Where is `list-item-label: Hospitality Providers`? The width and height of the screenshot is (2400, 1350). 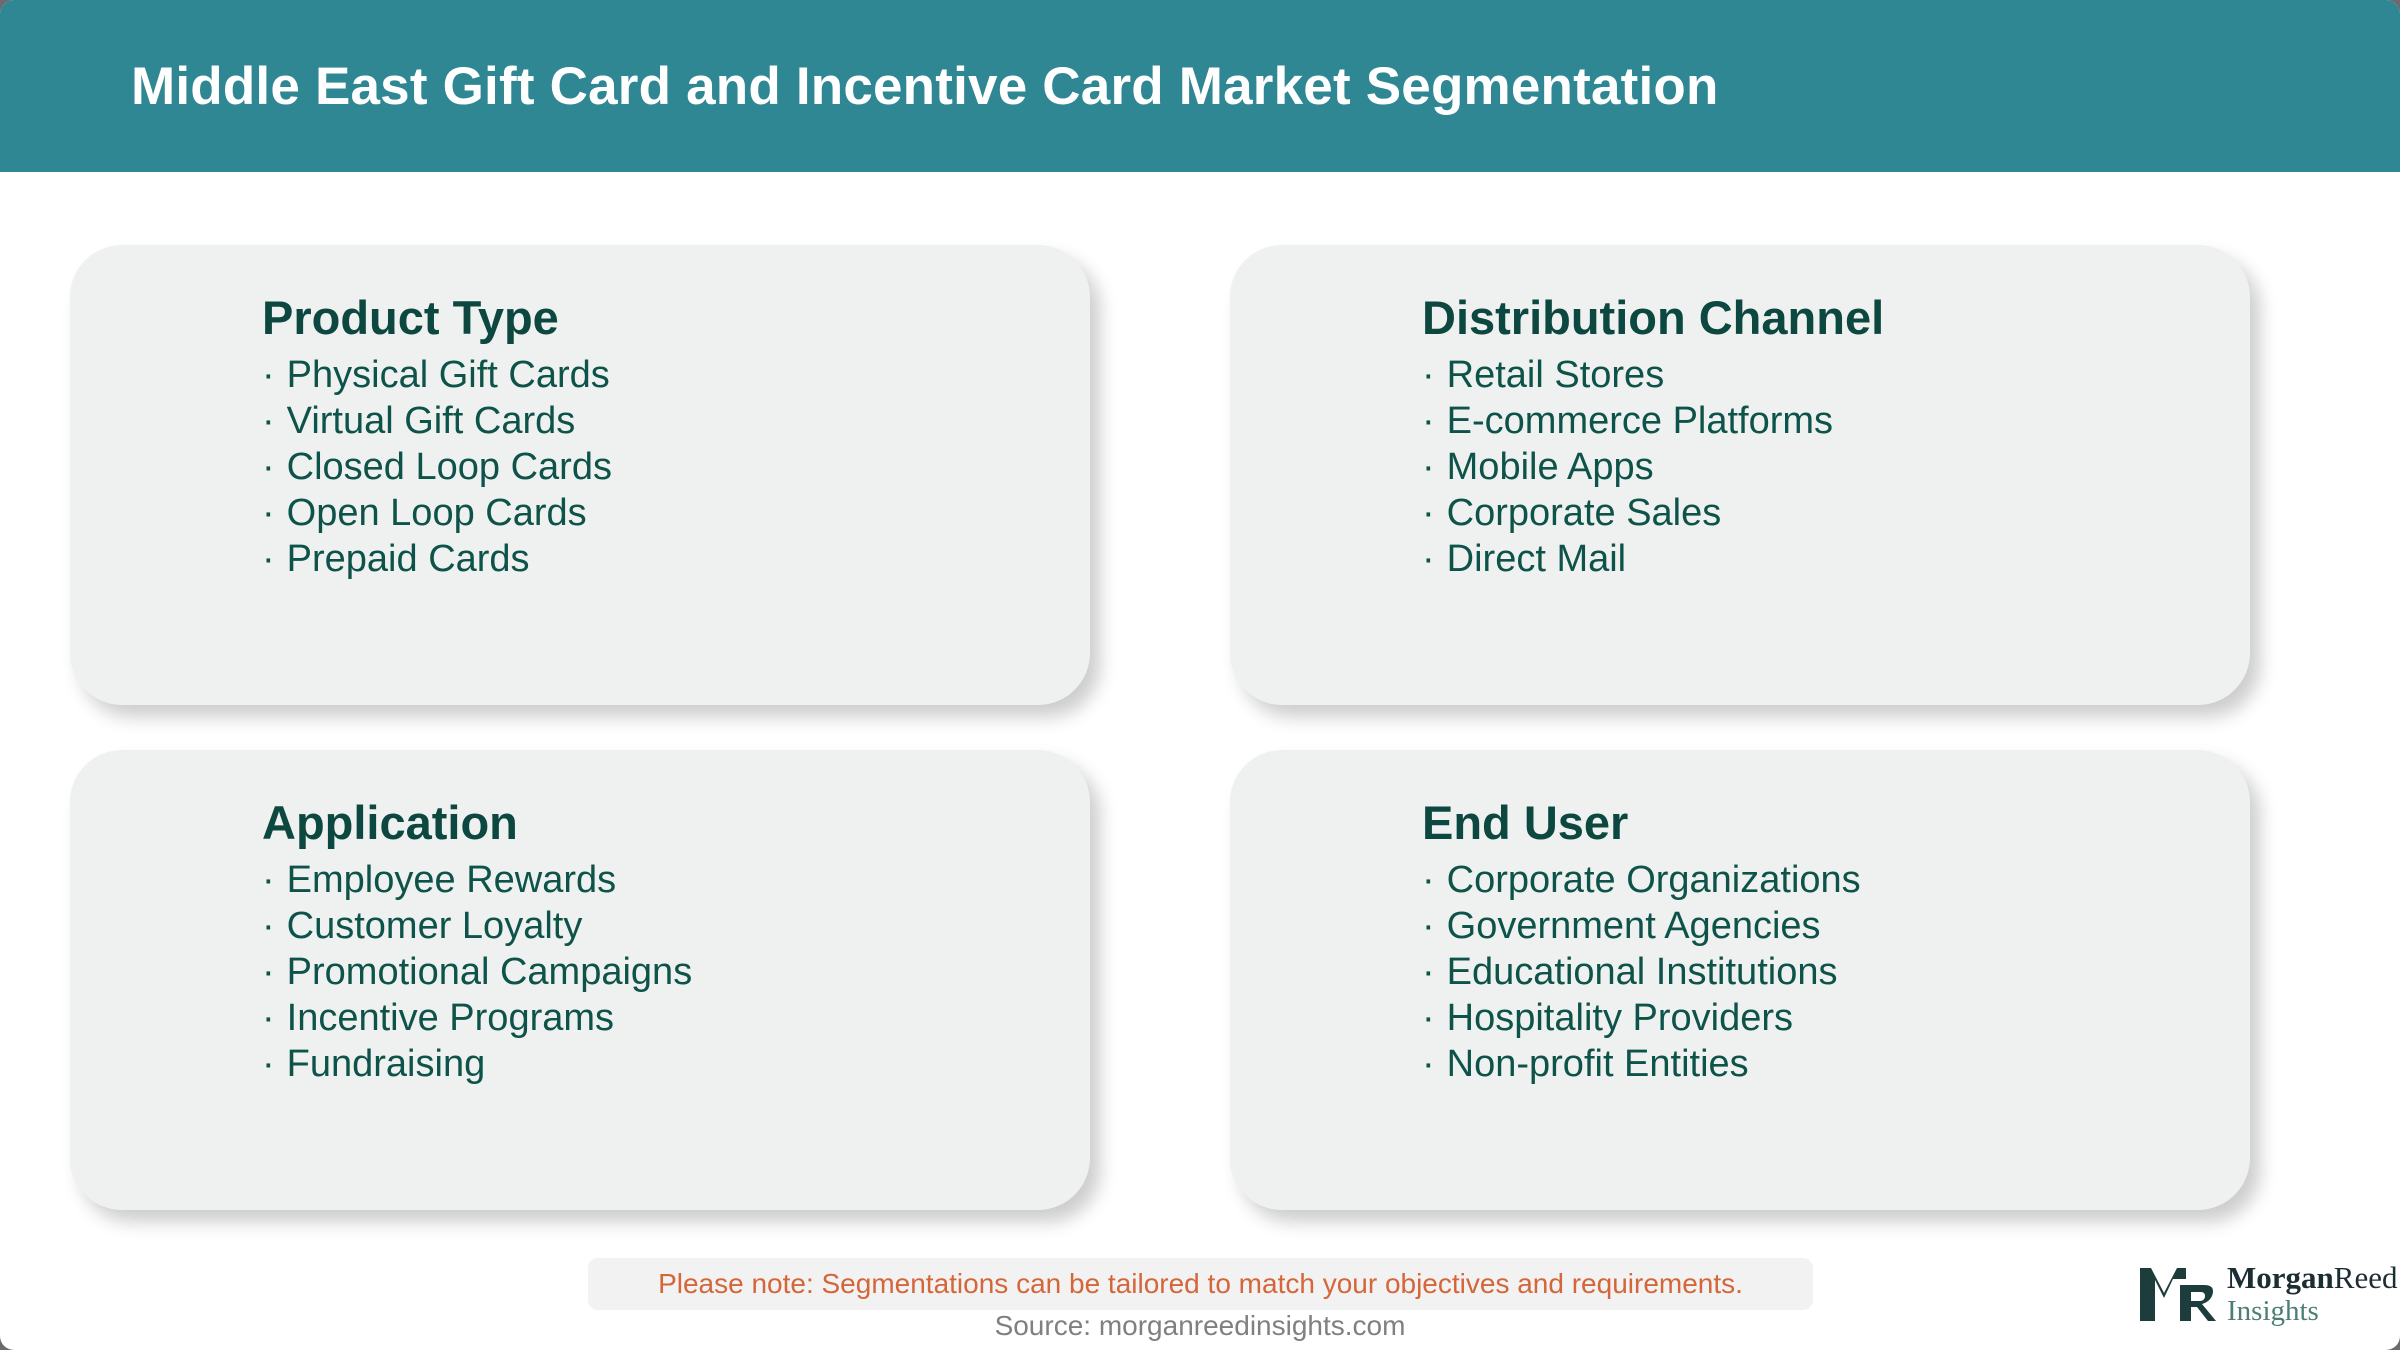 list-item-label: Hospitality Providers is located at coordinates (1619, 1018).